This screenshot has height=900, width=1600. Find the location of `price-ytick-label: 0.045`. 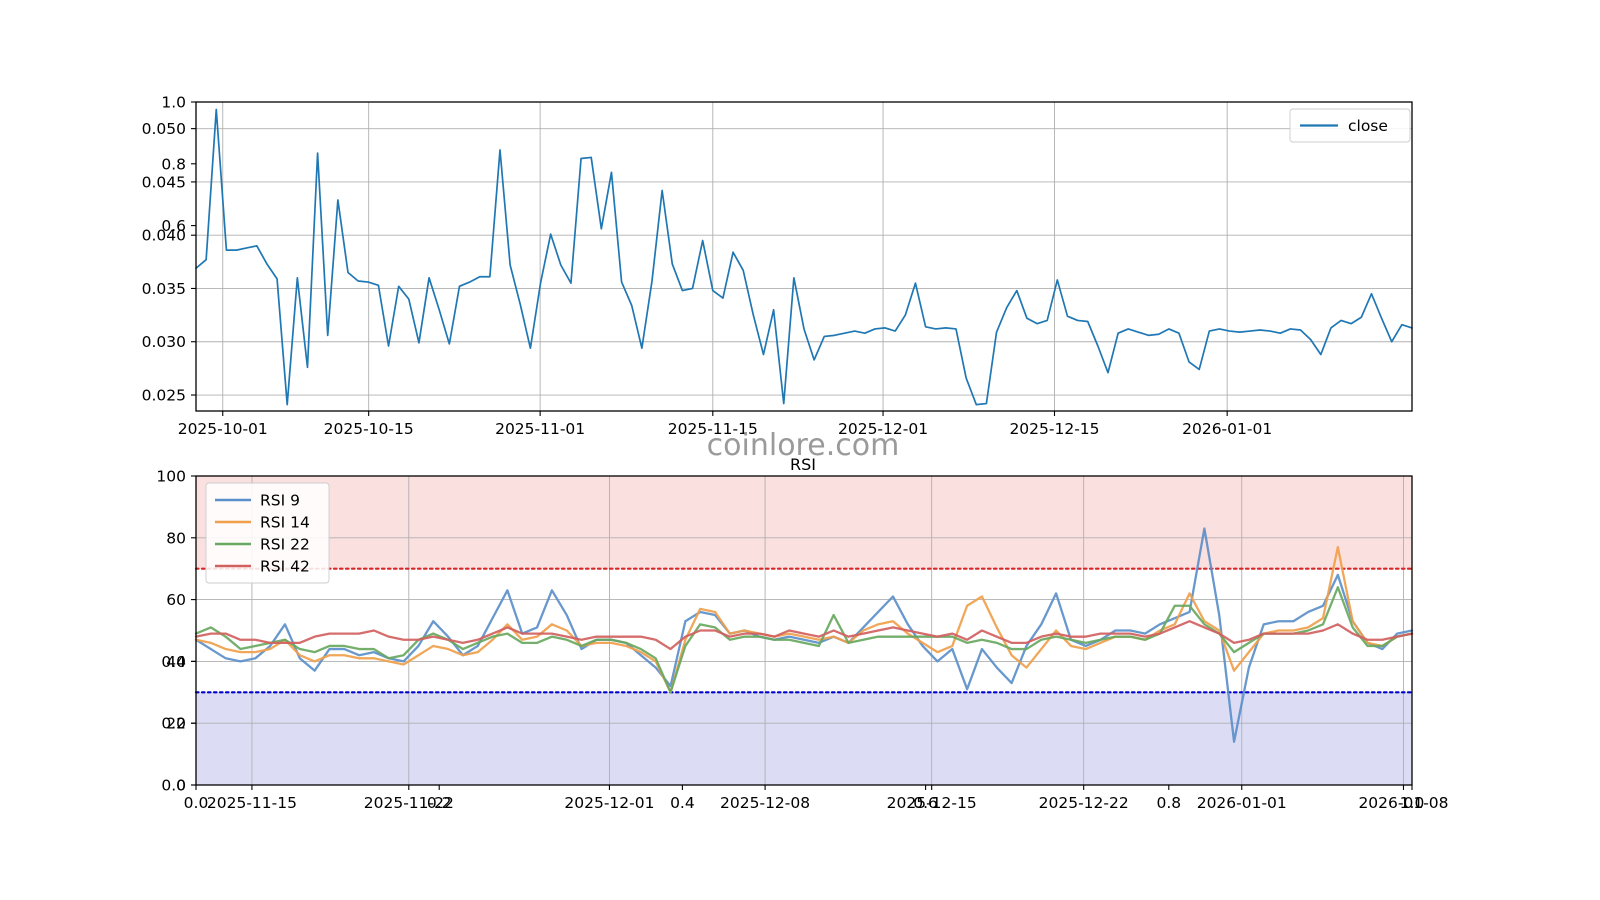

price-ytick-label: 0.045 is located at coordinates (164, 182).